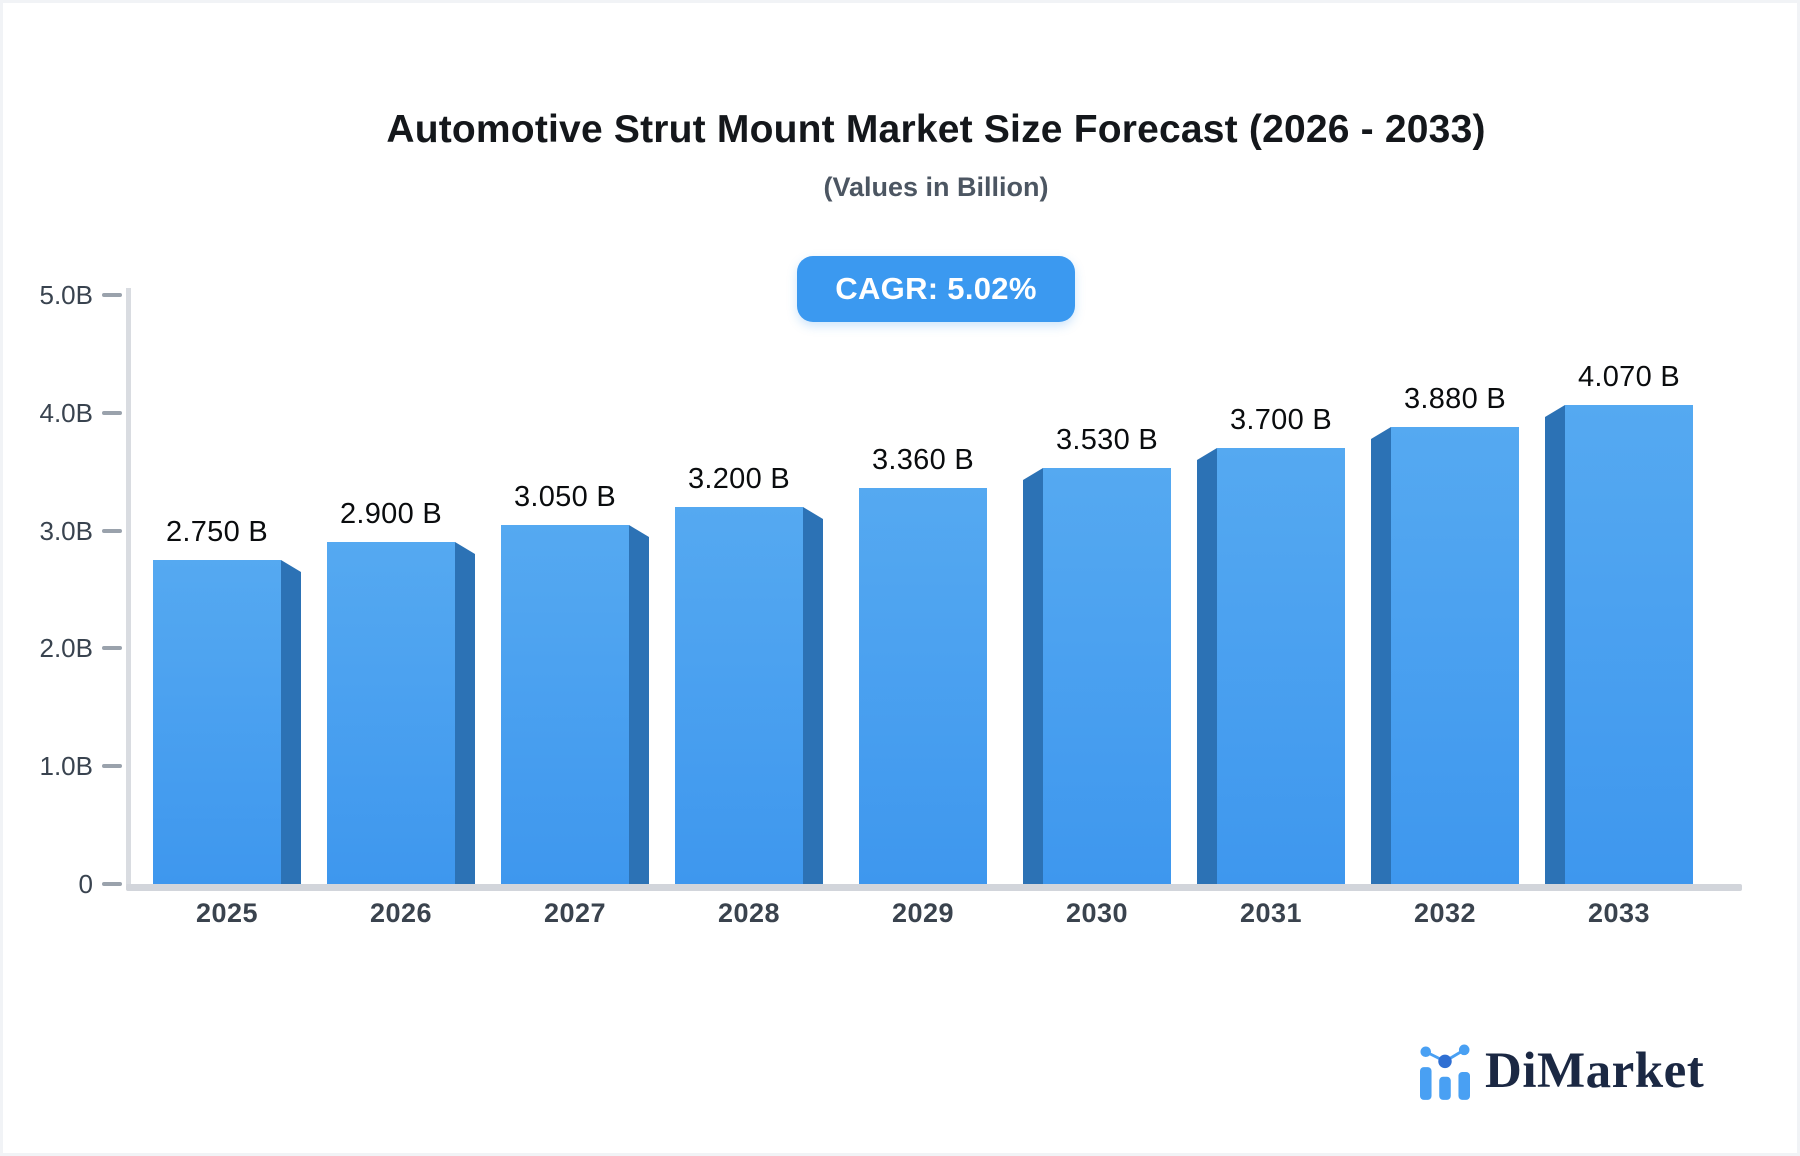 This screenshot has width=1800, height=1156. What do you see at coordinates (401, 913) in the screenshot?
I see `x-tick-label-2026: 2026` at bounding box center [401, 913].